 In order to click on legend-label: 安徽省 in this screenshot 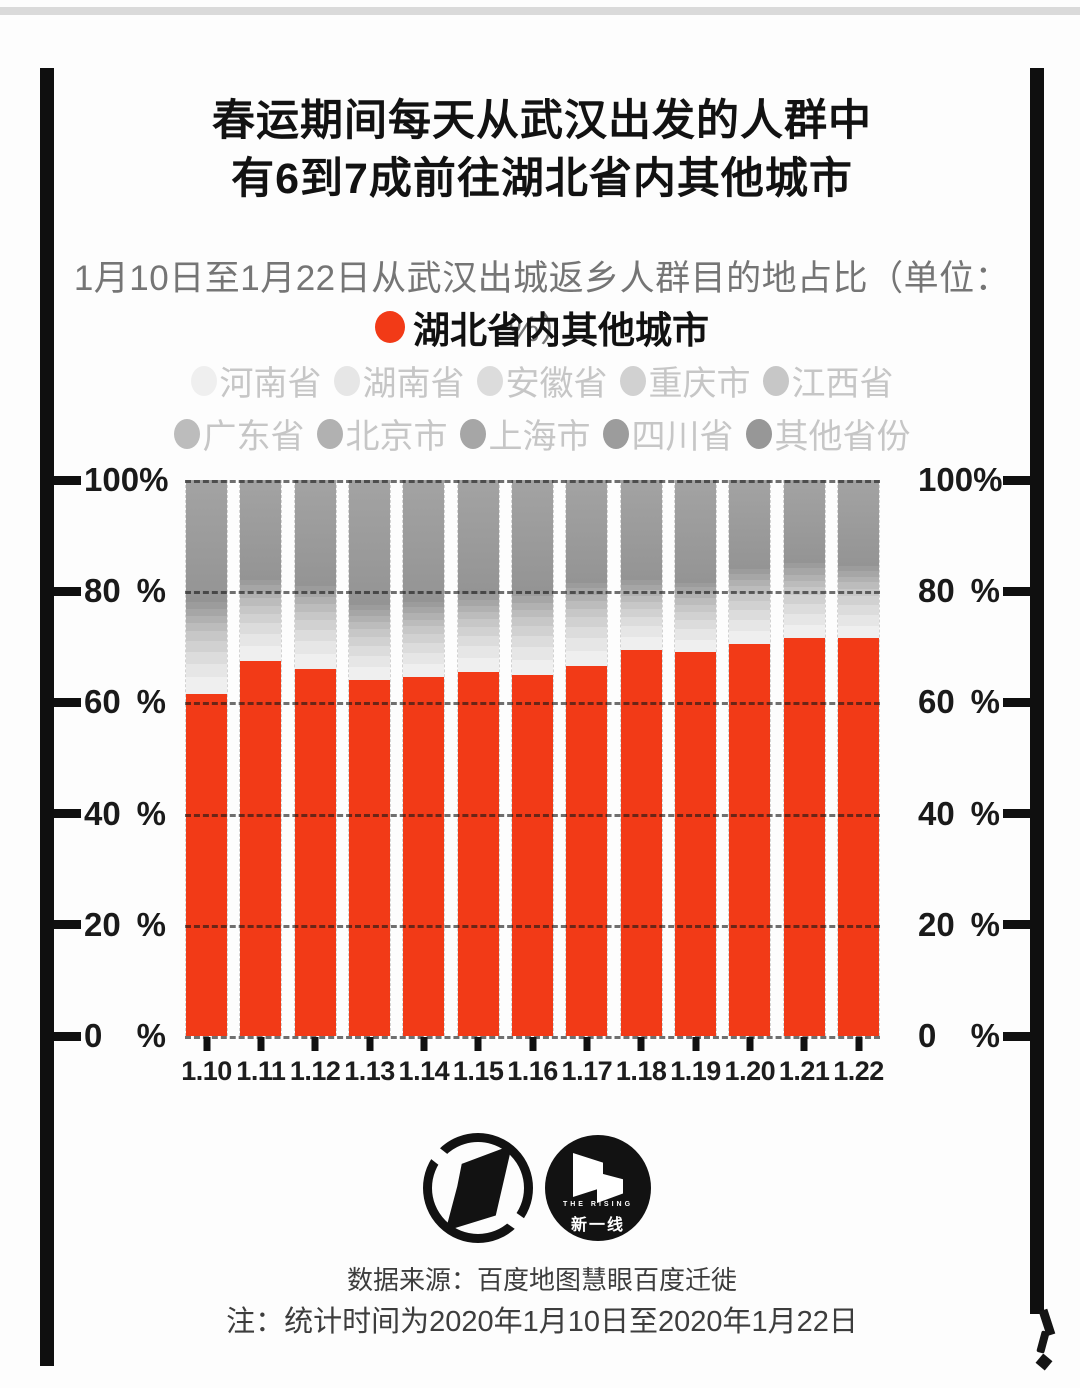, I will do `click(556, 384)`.